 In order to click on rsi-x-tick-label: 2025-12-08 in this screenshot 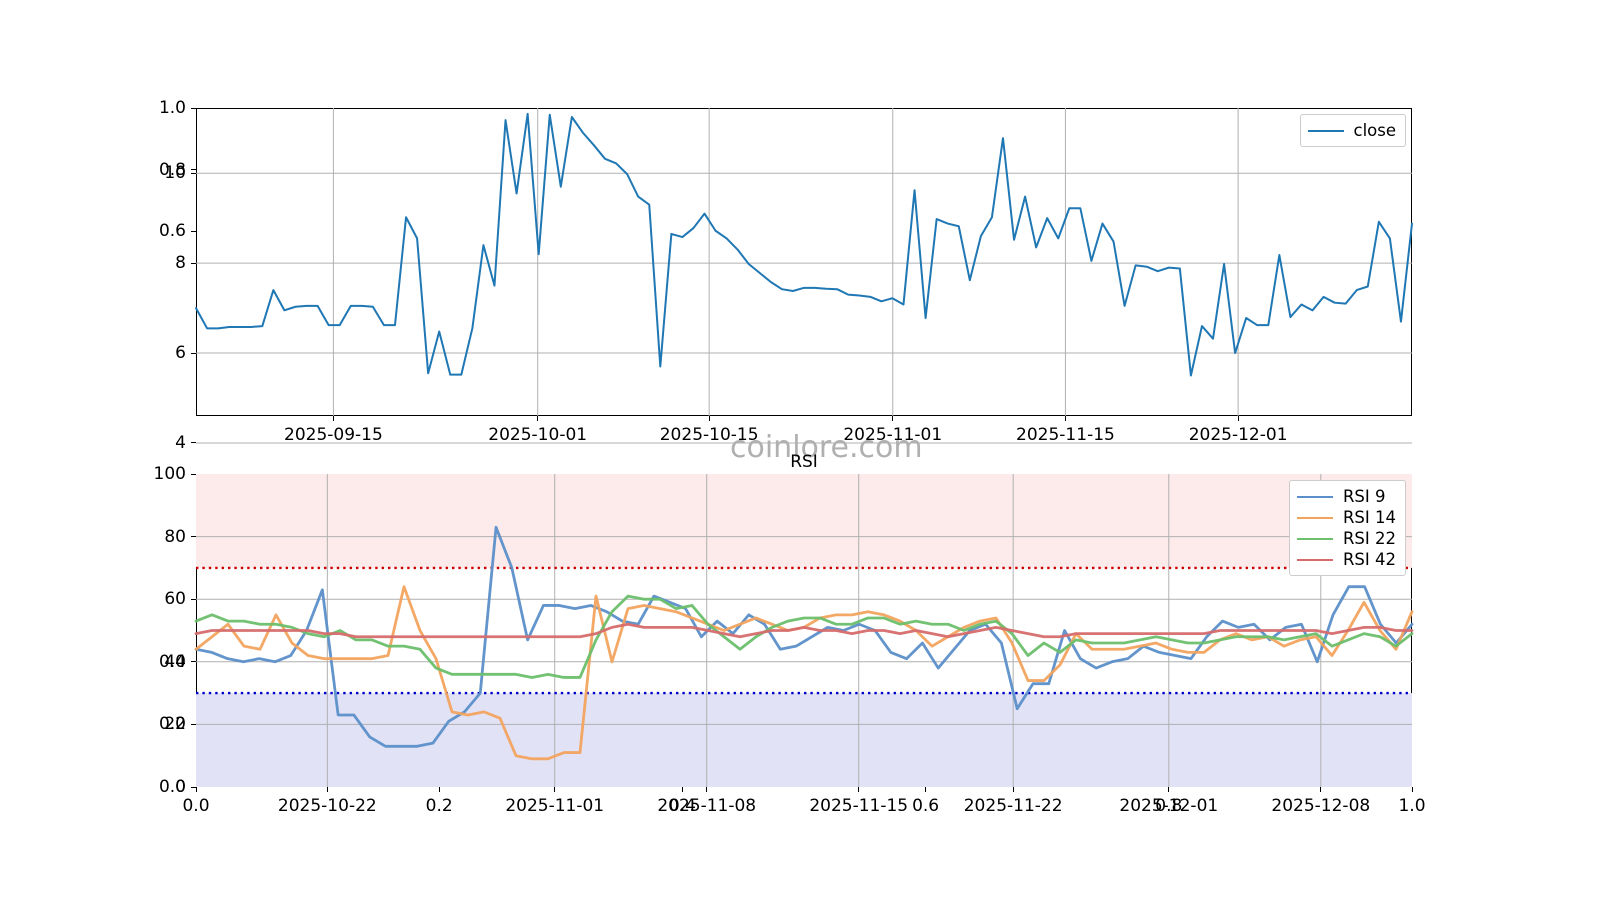, I will do `click(1321, 806)`.